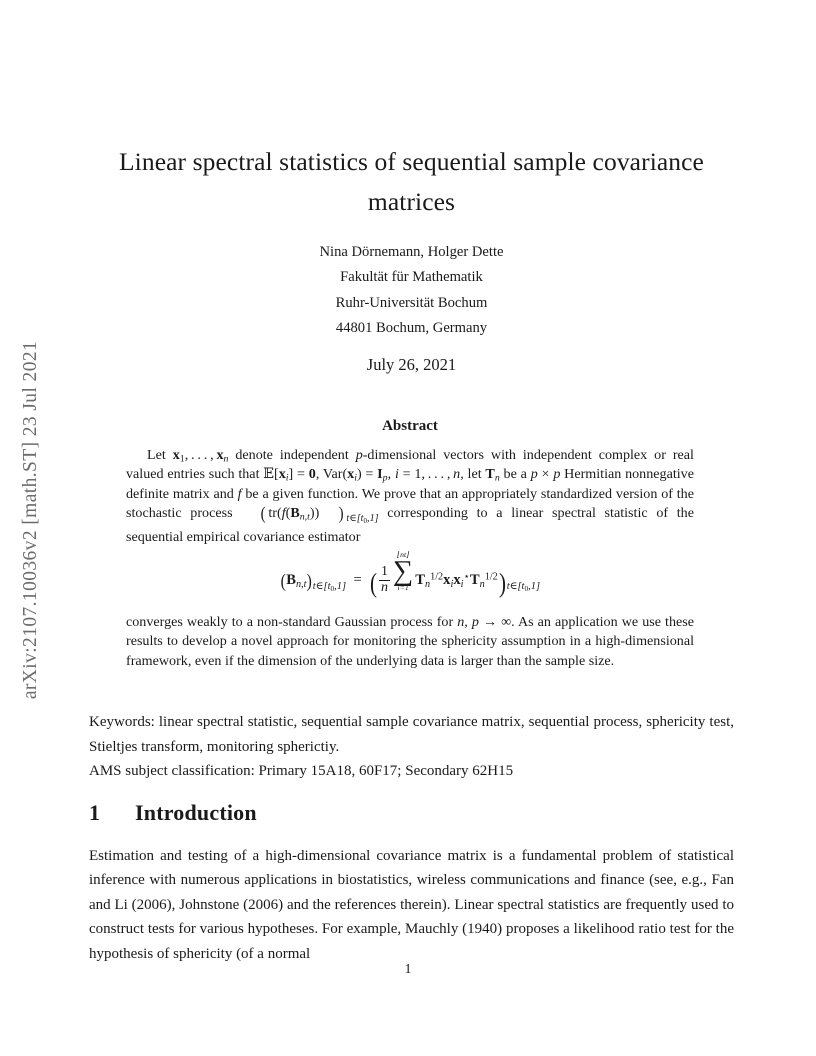 Image resolution: width=816 pixels, height=1056 pixels. What do you see at coordinates (160, 455) in the screenshot?
I see `abstract-text-1: Let` at bounding box center [160, 455].